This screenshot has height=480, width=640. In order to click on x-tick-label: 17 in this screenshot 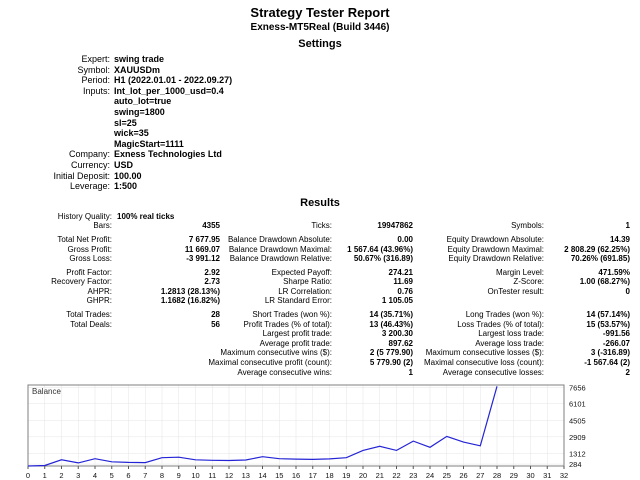, I will do `click(313, 475)`.